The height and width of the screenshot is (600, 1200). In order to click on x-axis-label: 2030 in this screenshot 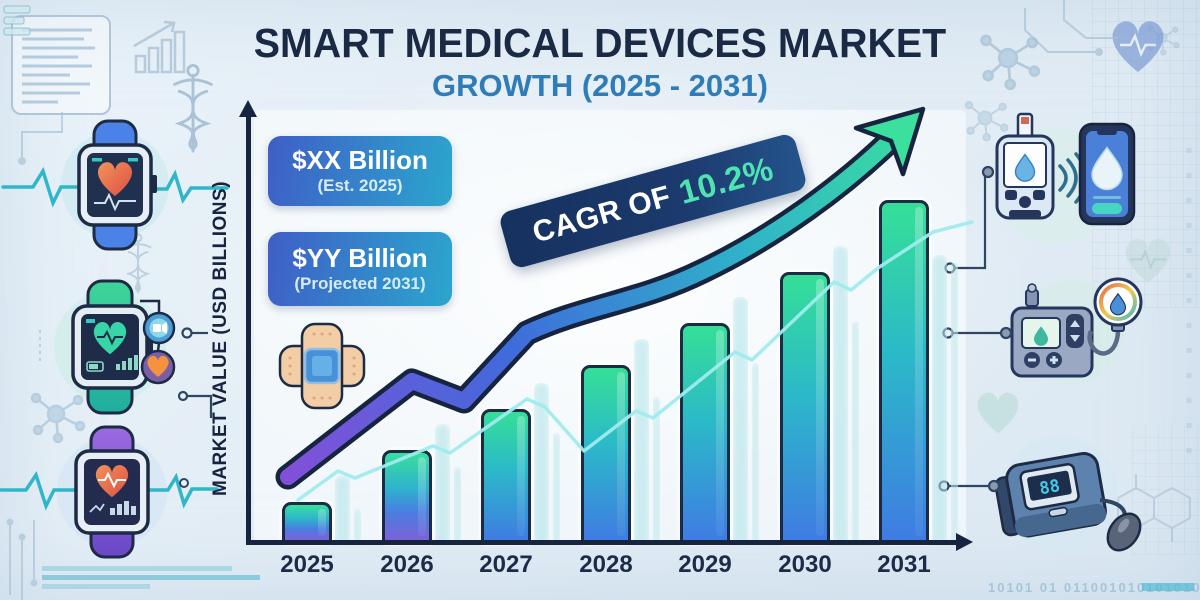, I will do `click(805, 564)`.